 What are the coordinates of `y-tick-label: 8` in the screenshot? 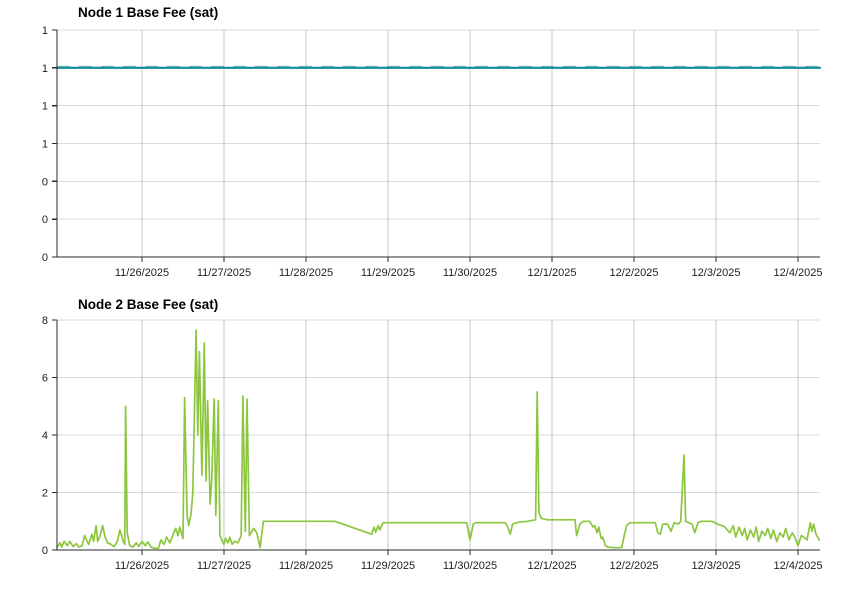 It's located at (45, 321).